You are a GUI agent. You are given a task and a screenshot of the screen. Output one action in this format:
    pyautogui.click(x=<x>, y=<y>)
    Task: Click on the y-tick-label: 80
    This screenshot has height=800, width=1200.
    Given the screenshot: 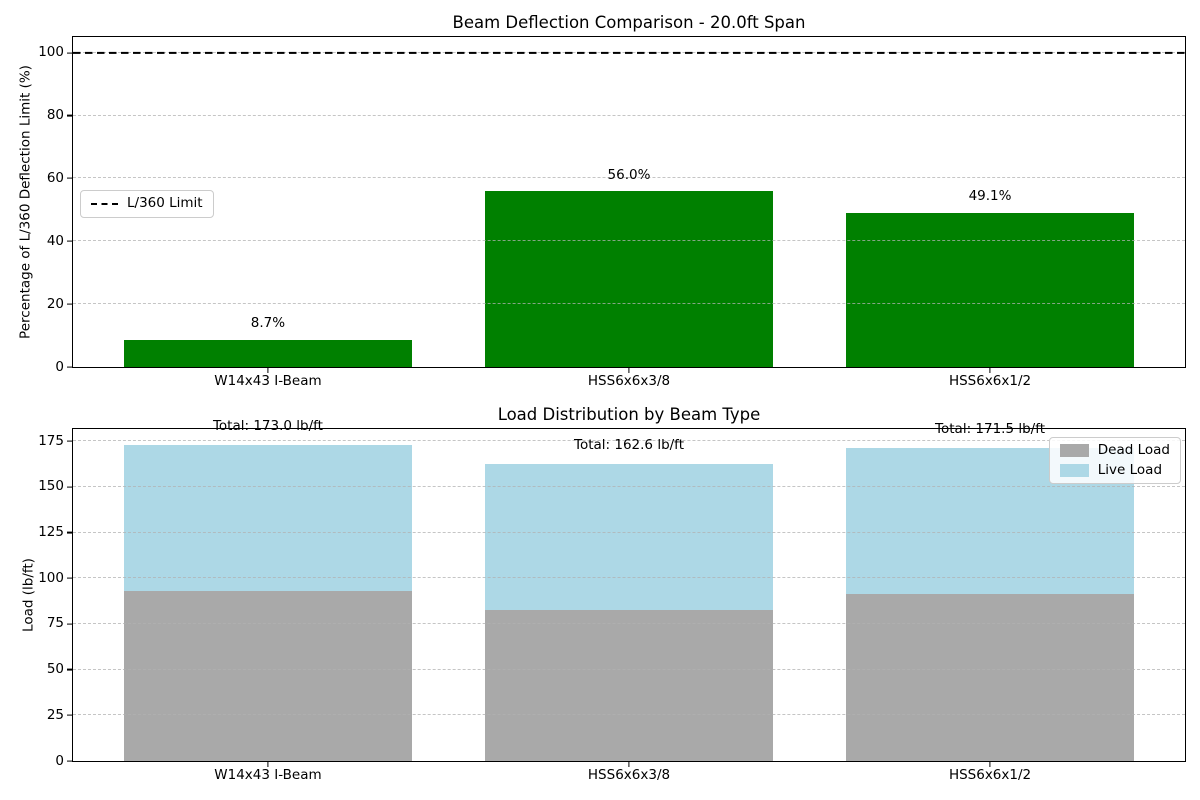 What is the action you would take?
    pyautogui.click(x=55, y=114)
    